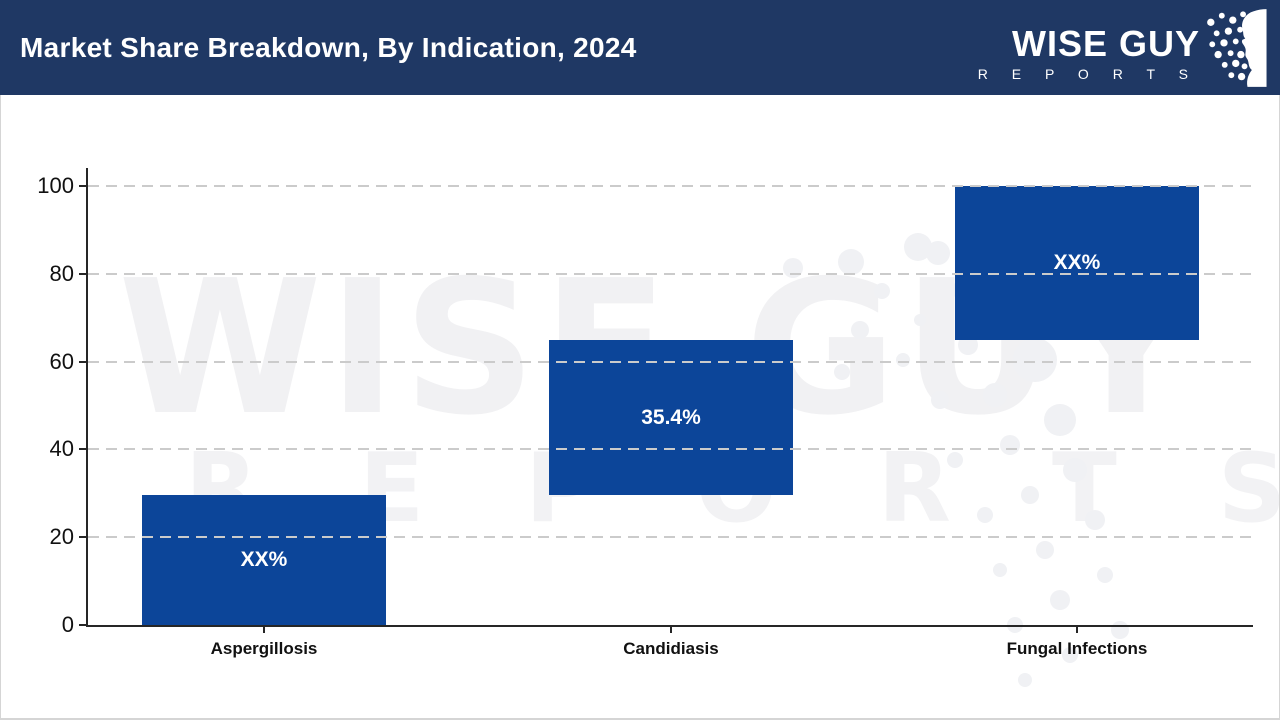  Describe the element at coordinates (55, 185) in the screenshot. I see `y-tick-label-100: 100` at that location.